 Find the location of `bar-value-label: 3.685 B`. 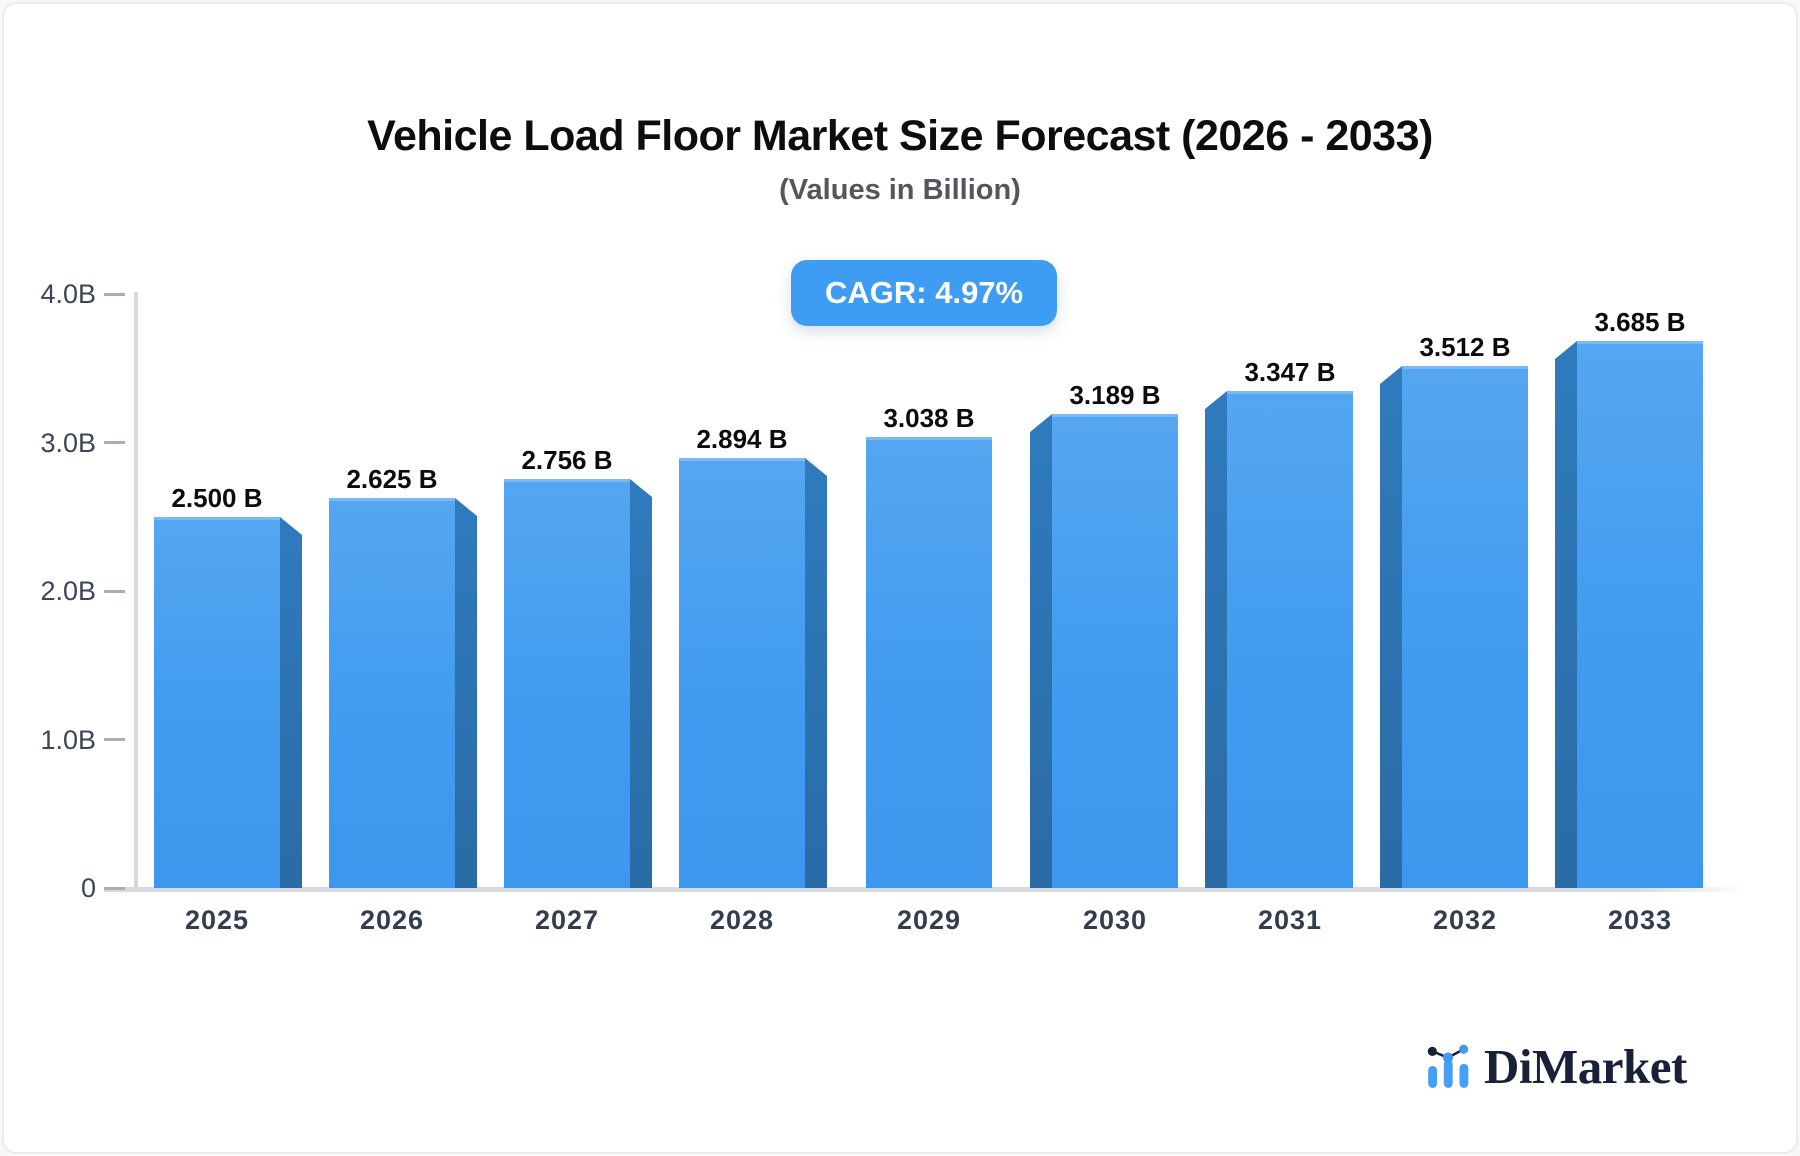

bar-value-label: 3.685 B is located at coordinates (1640, 322).